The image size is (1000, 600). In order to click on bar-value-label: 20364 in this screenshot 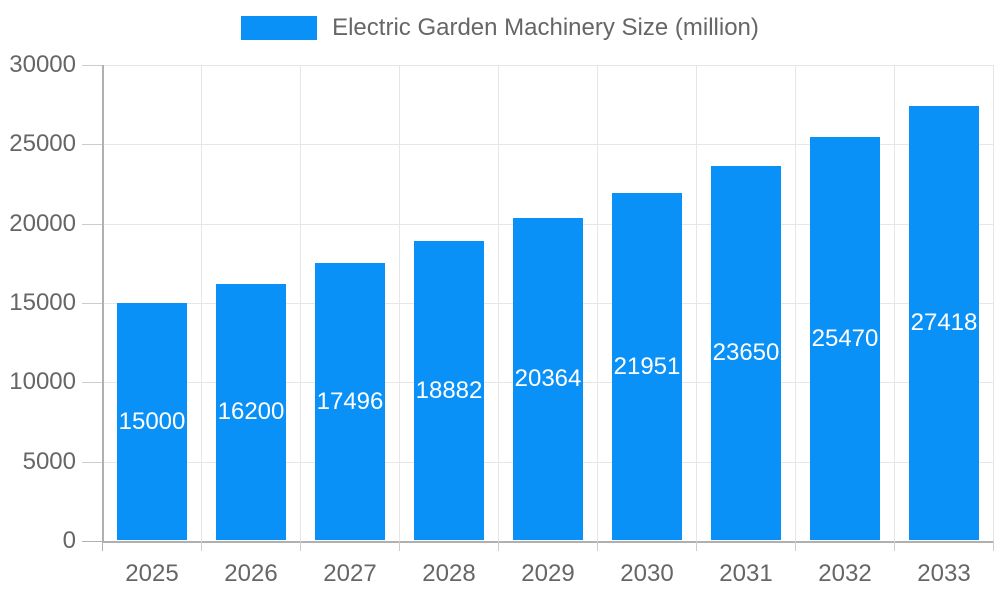, I will do `click(548, 378)`.